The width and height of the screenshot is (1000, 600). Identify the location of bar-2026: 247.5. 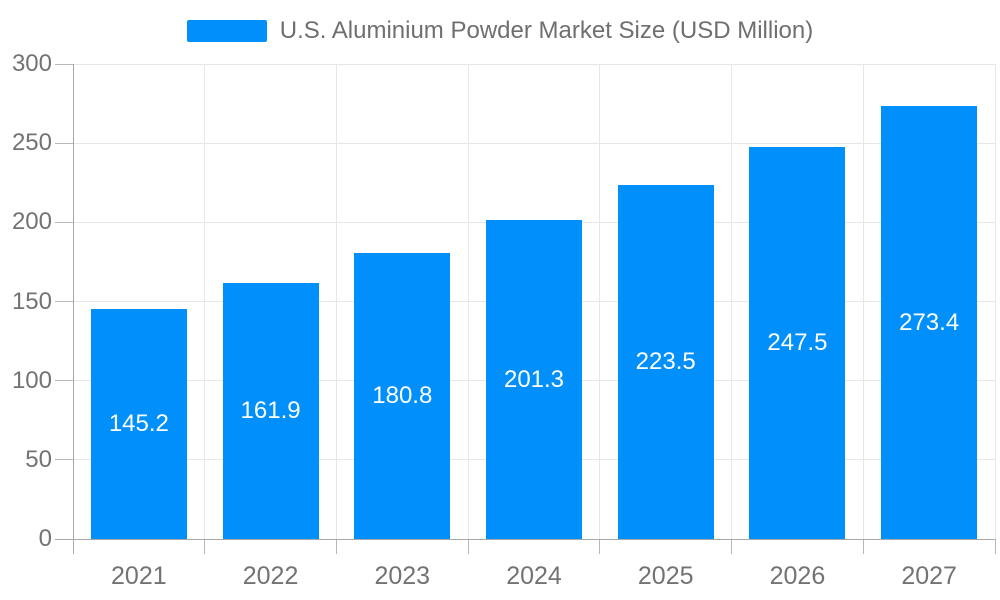
(797, 343).